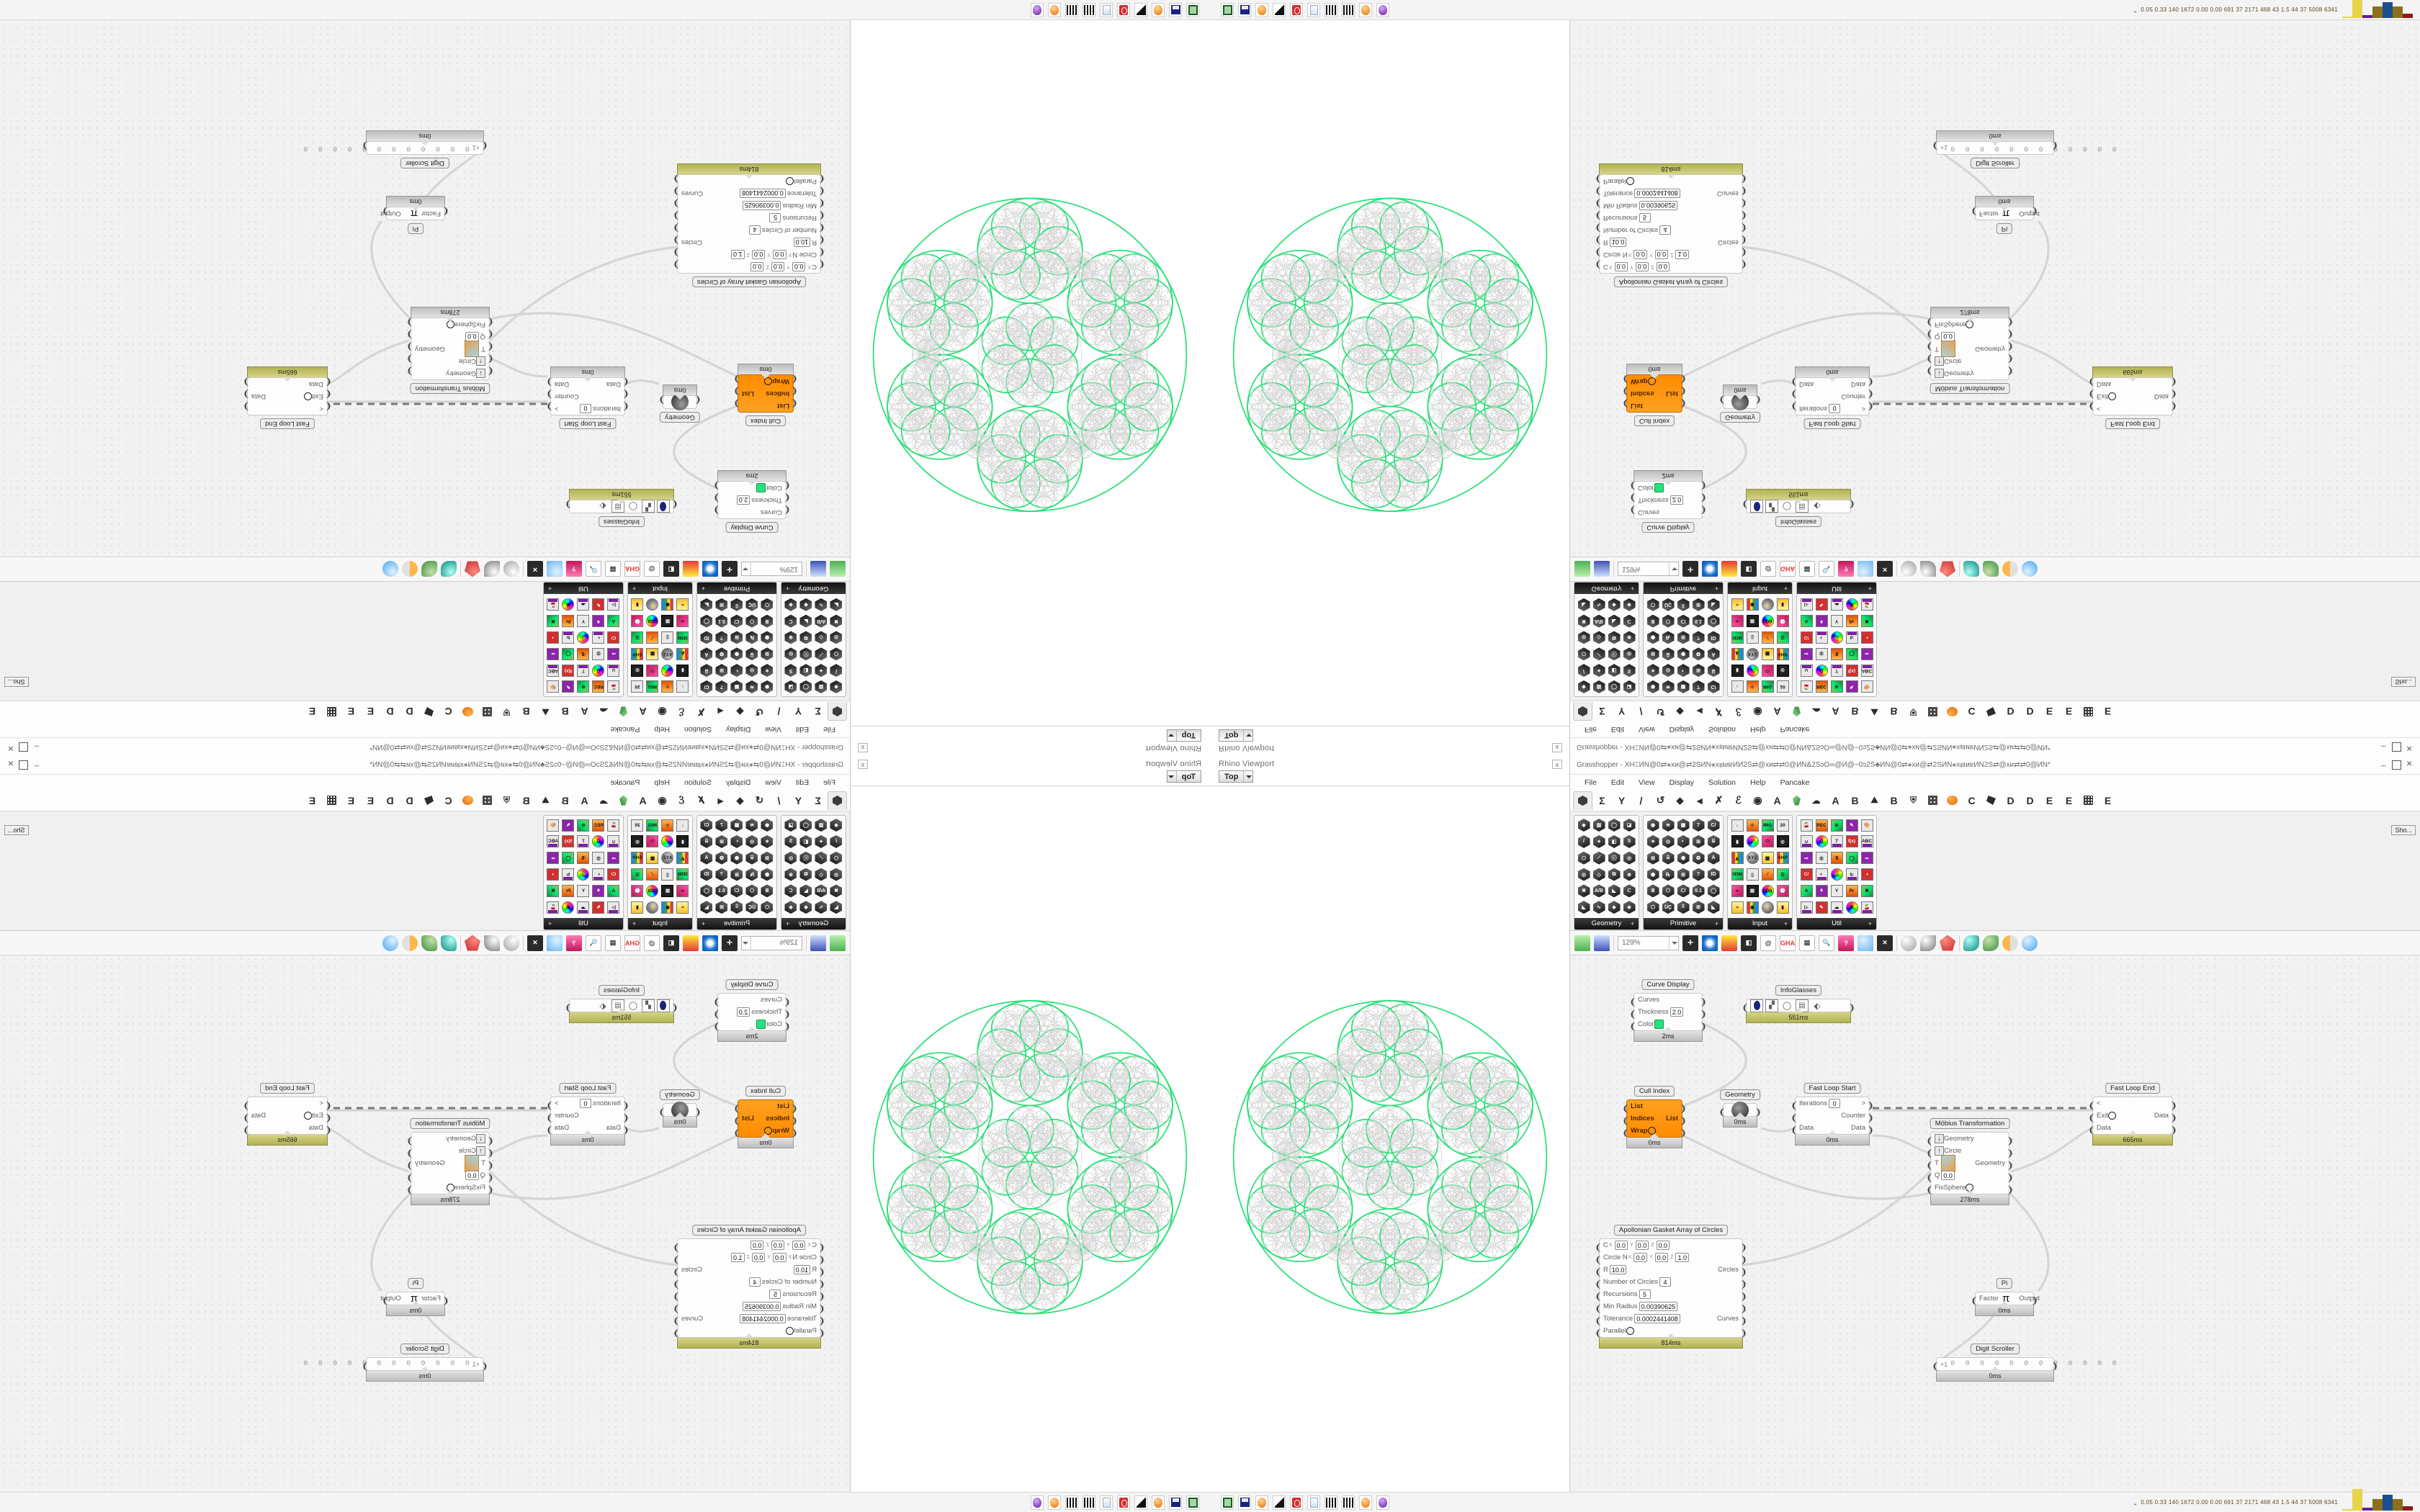 The width and height of the screenshot is (2420, 1512). Describe the element at coordinates (818, 943) in the screenshot. I see `save-file-icon` at that location.